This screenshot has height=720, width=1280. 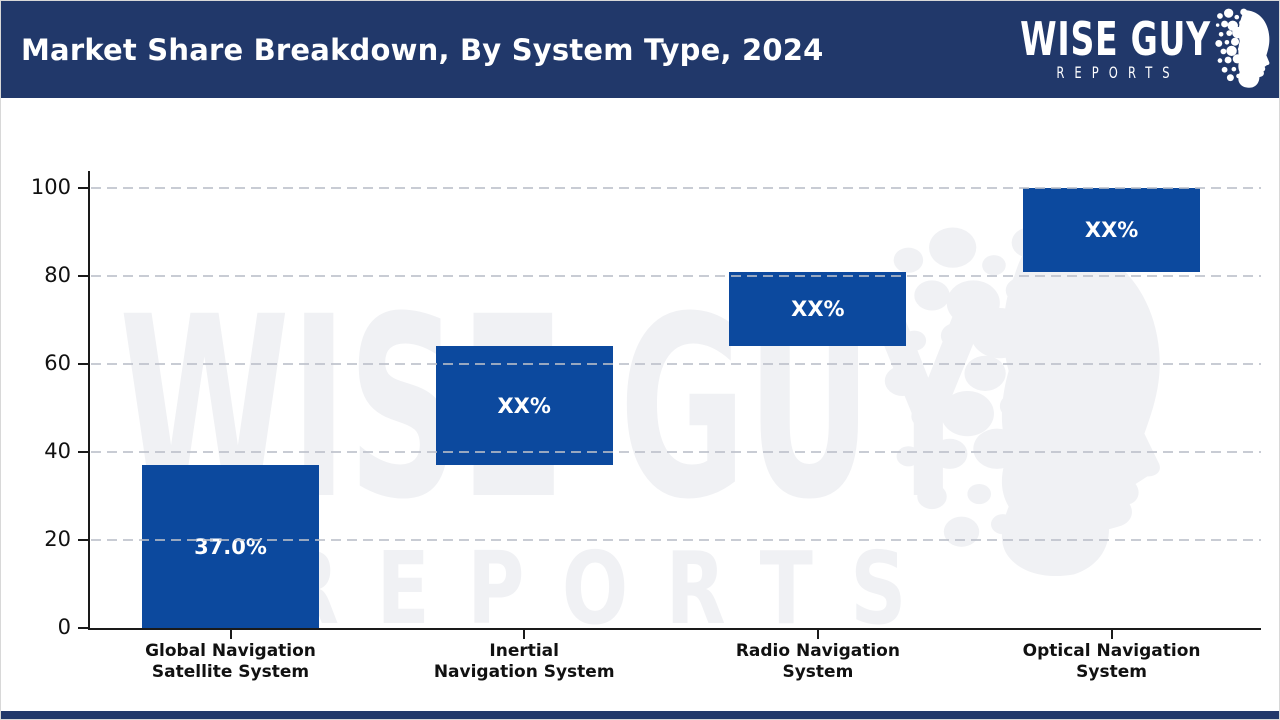 I want to click on logo-subtitle: REPORTS, so click(x=1118, y=72).